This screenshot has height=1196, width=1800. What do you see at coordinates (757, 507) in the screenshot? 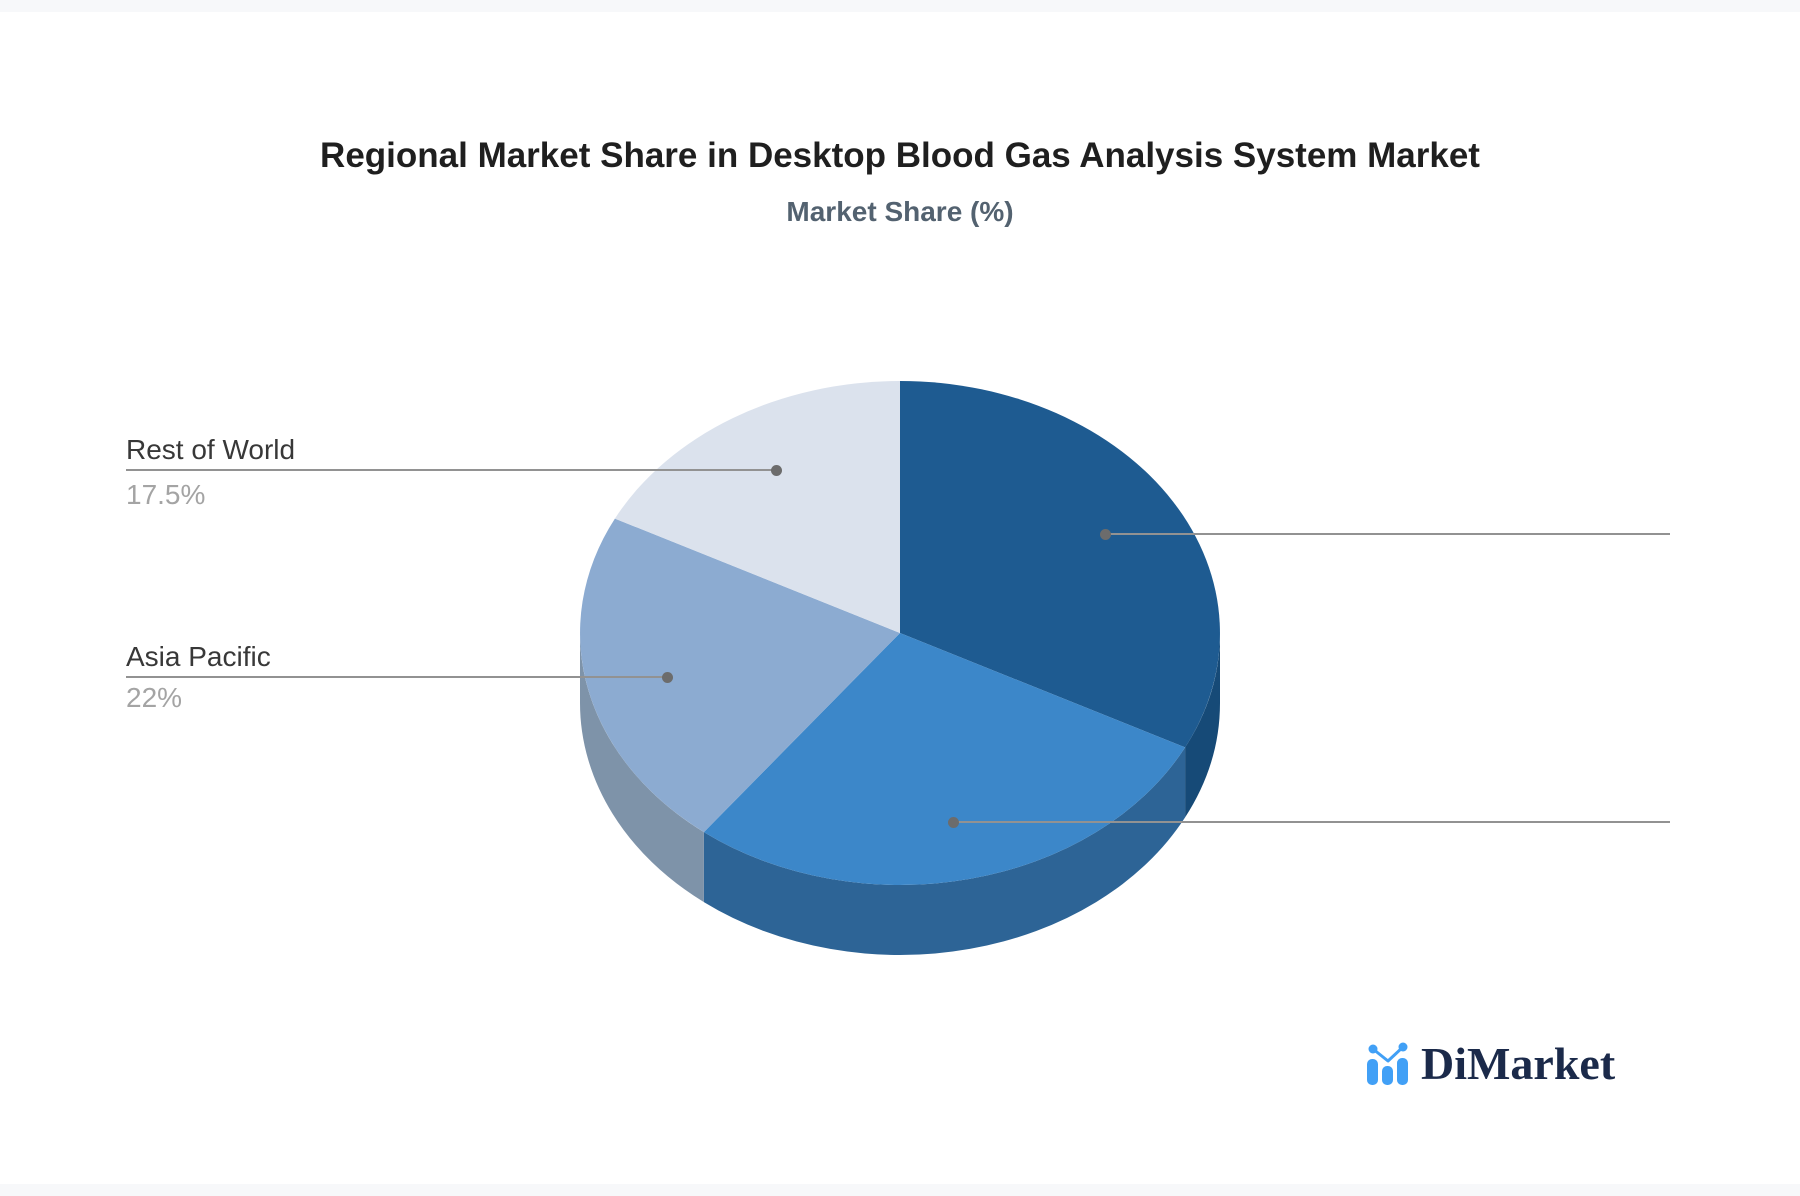
I see `slice-face-rest-of-world` at bounding box center [757, 507].